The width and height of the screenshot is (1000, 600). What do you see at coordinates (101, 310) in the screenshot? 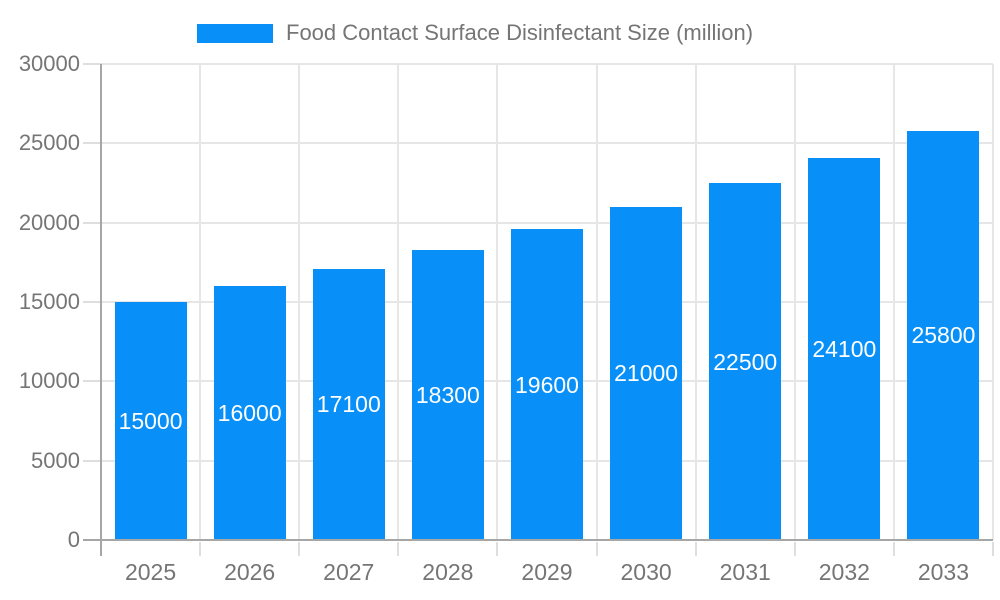
I see `y-axis-line` at bounding box center [101, 310].